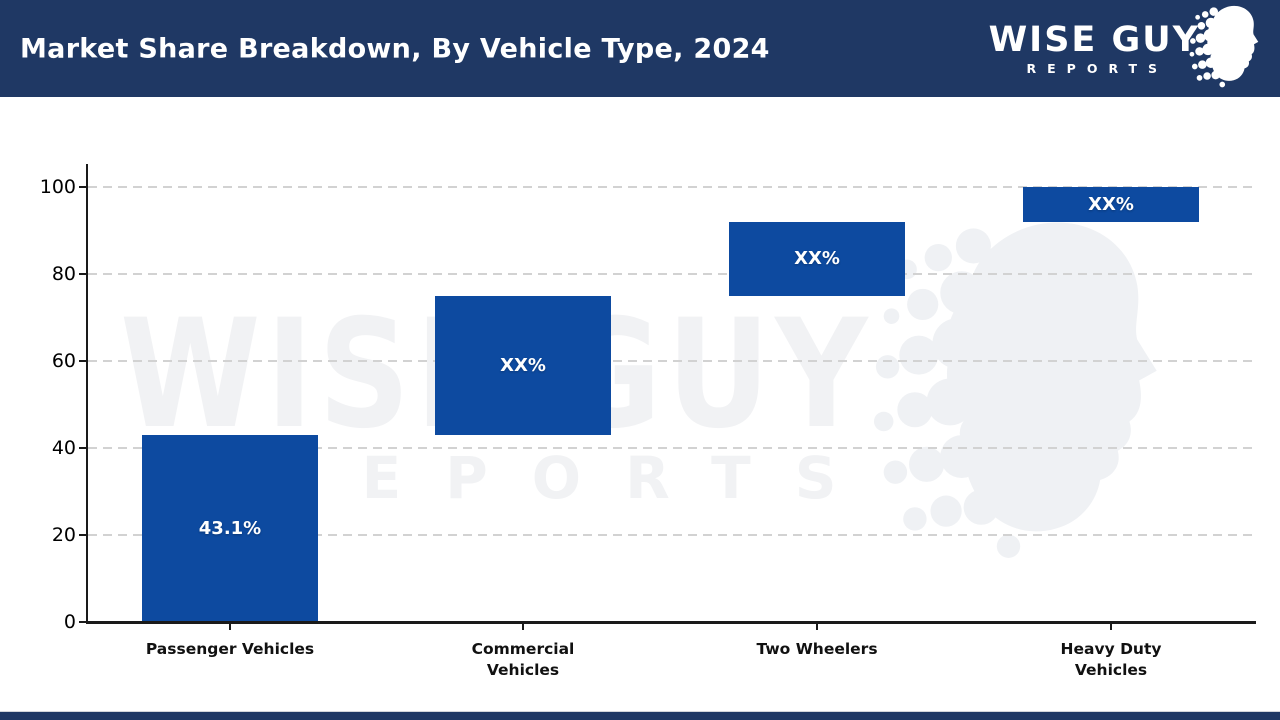  I want to click on logo-wordmark: WISE GUY, so click(1094, 40).